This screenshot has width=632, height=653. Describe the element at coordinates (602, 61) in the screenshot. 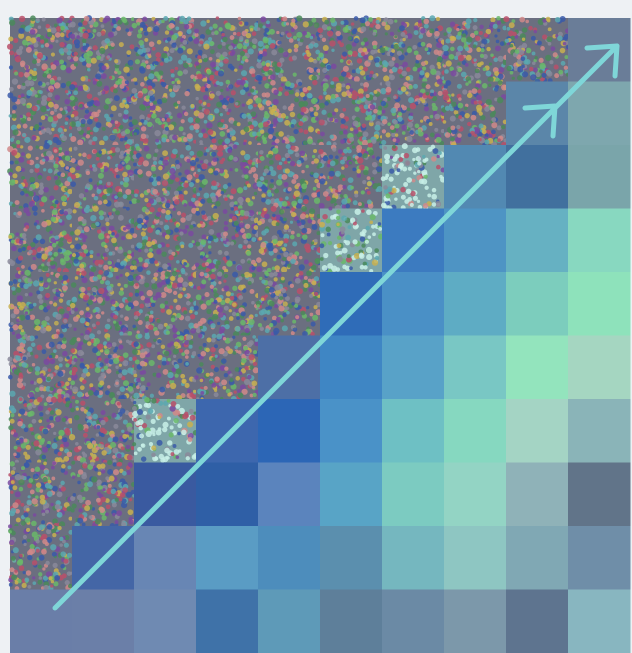

I see `arrowhead-outer-icon` at that location.